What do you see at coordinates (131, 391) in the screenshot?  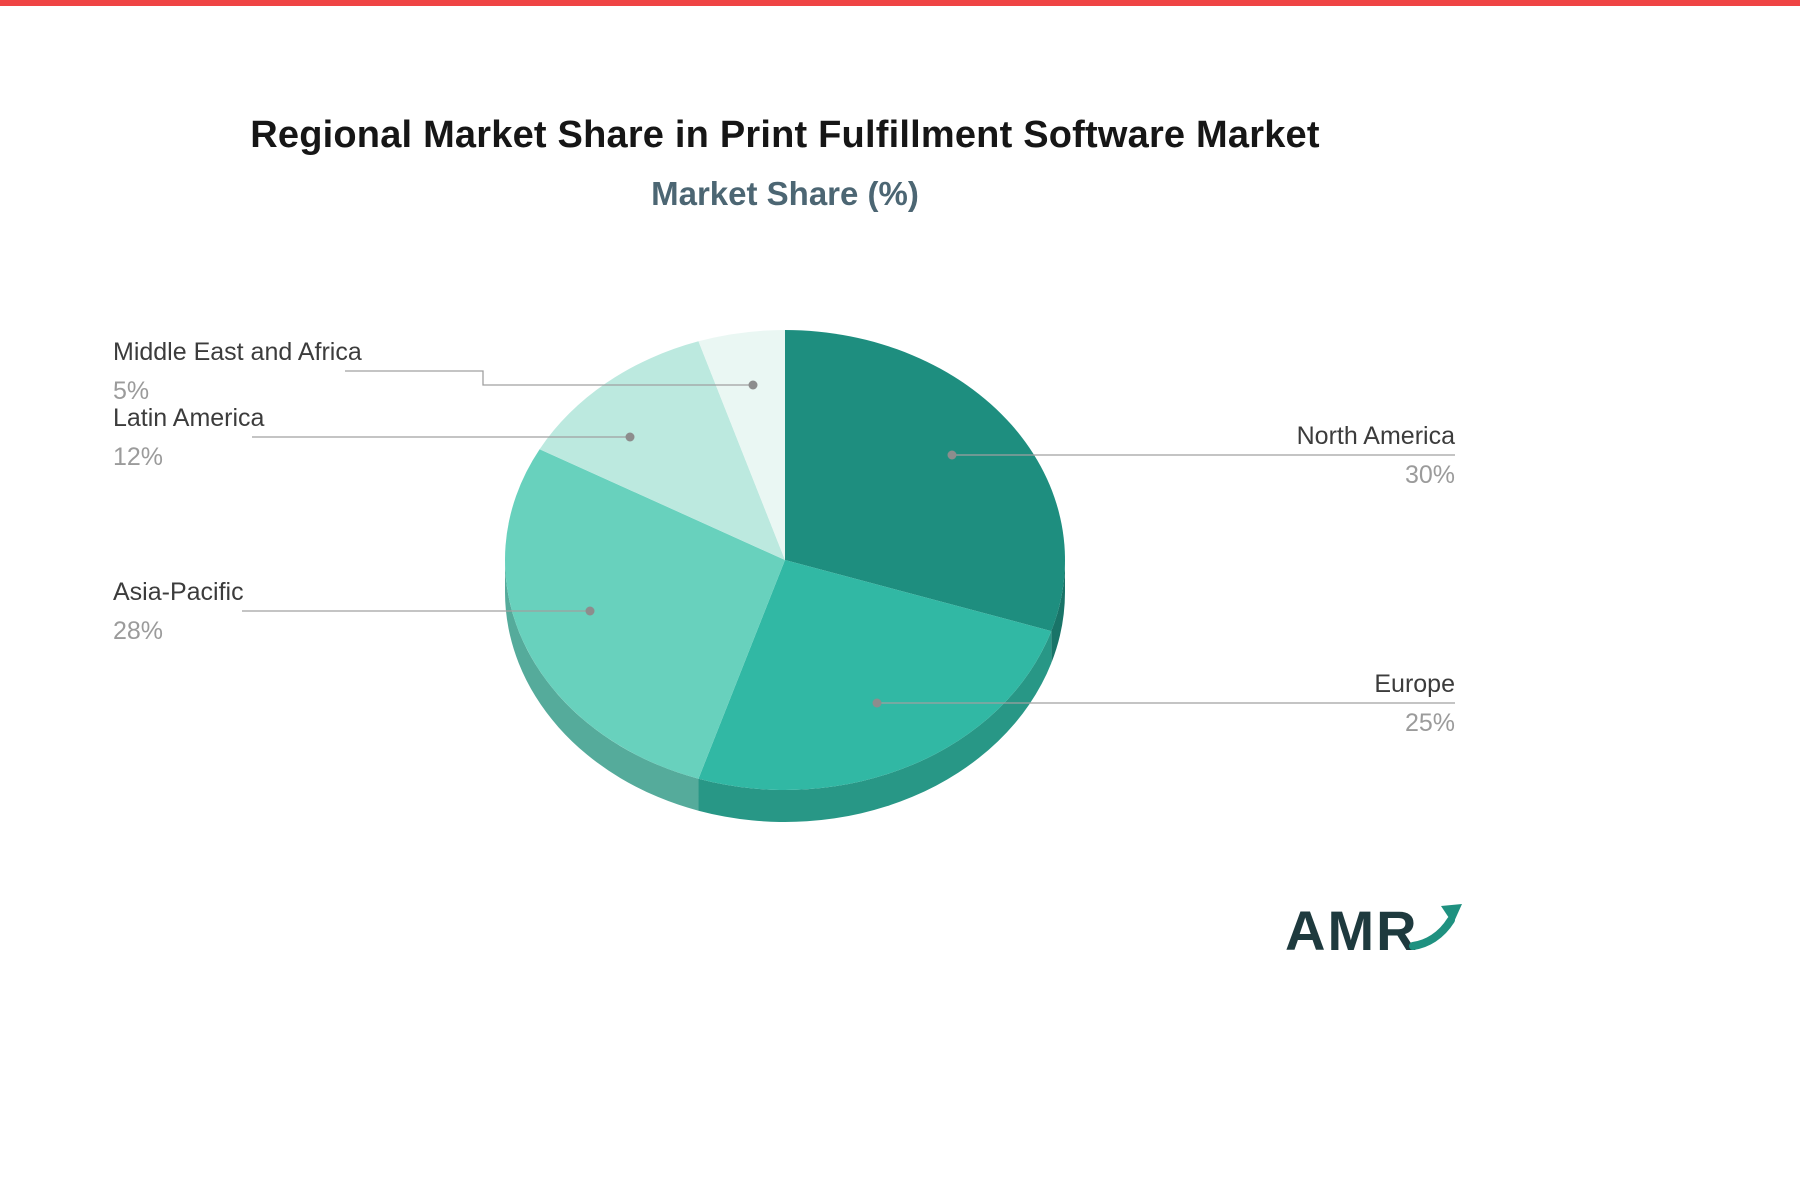 I see `slice-percent: 5%` at bounding box center [131, 391].